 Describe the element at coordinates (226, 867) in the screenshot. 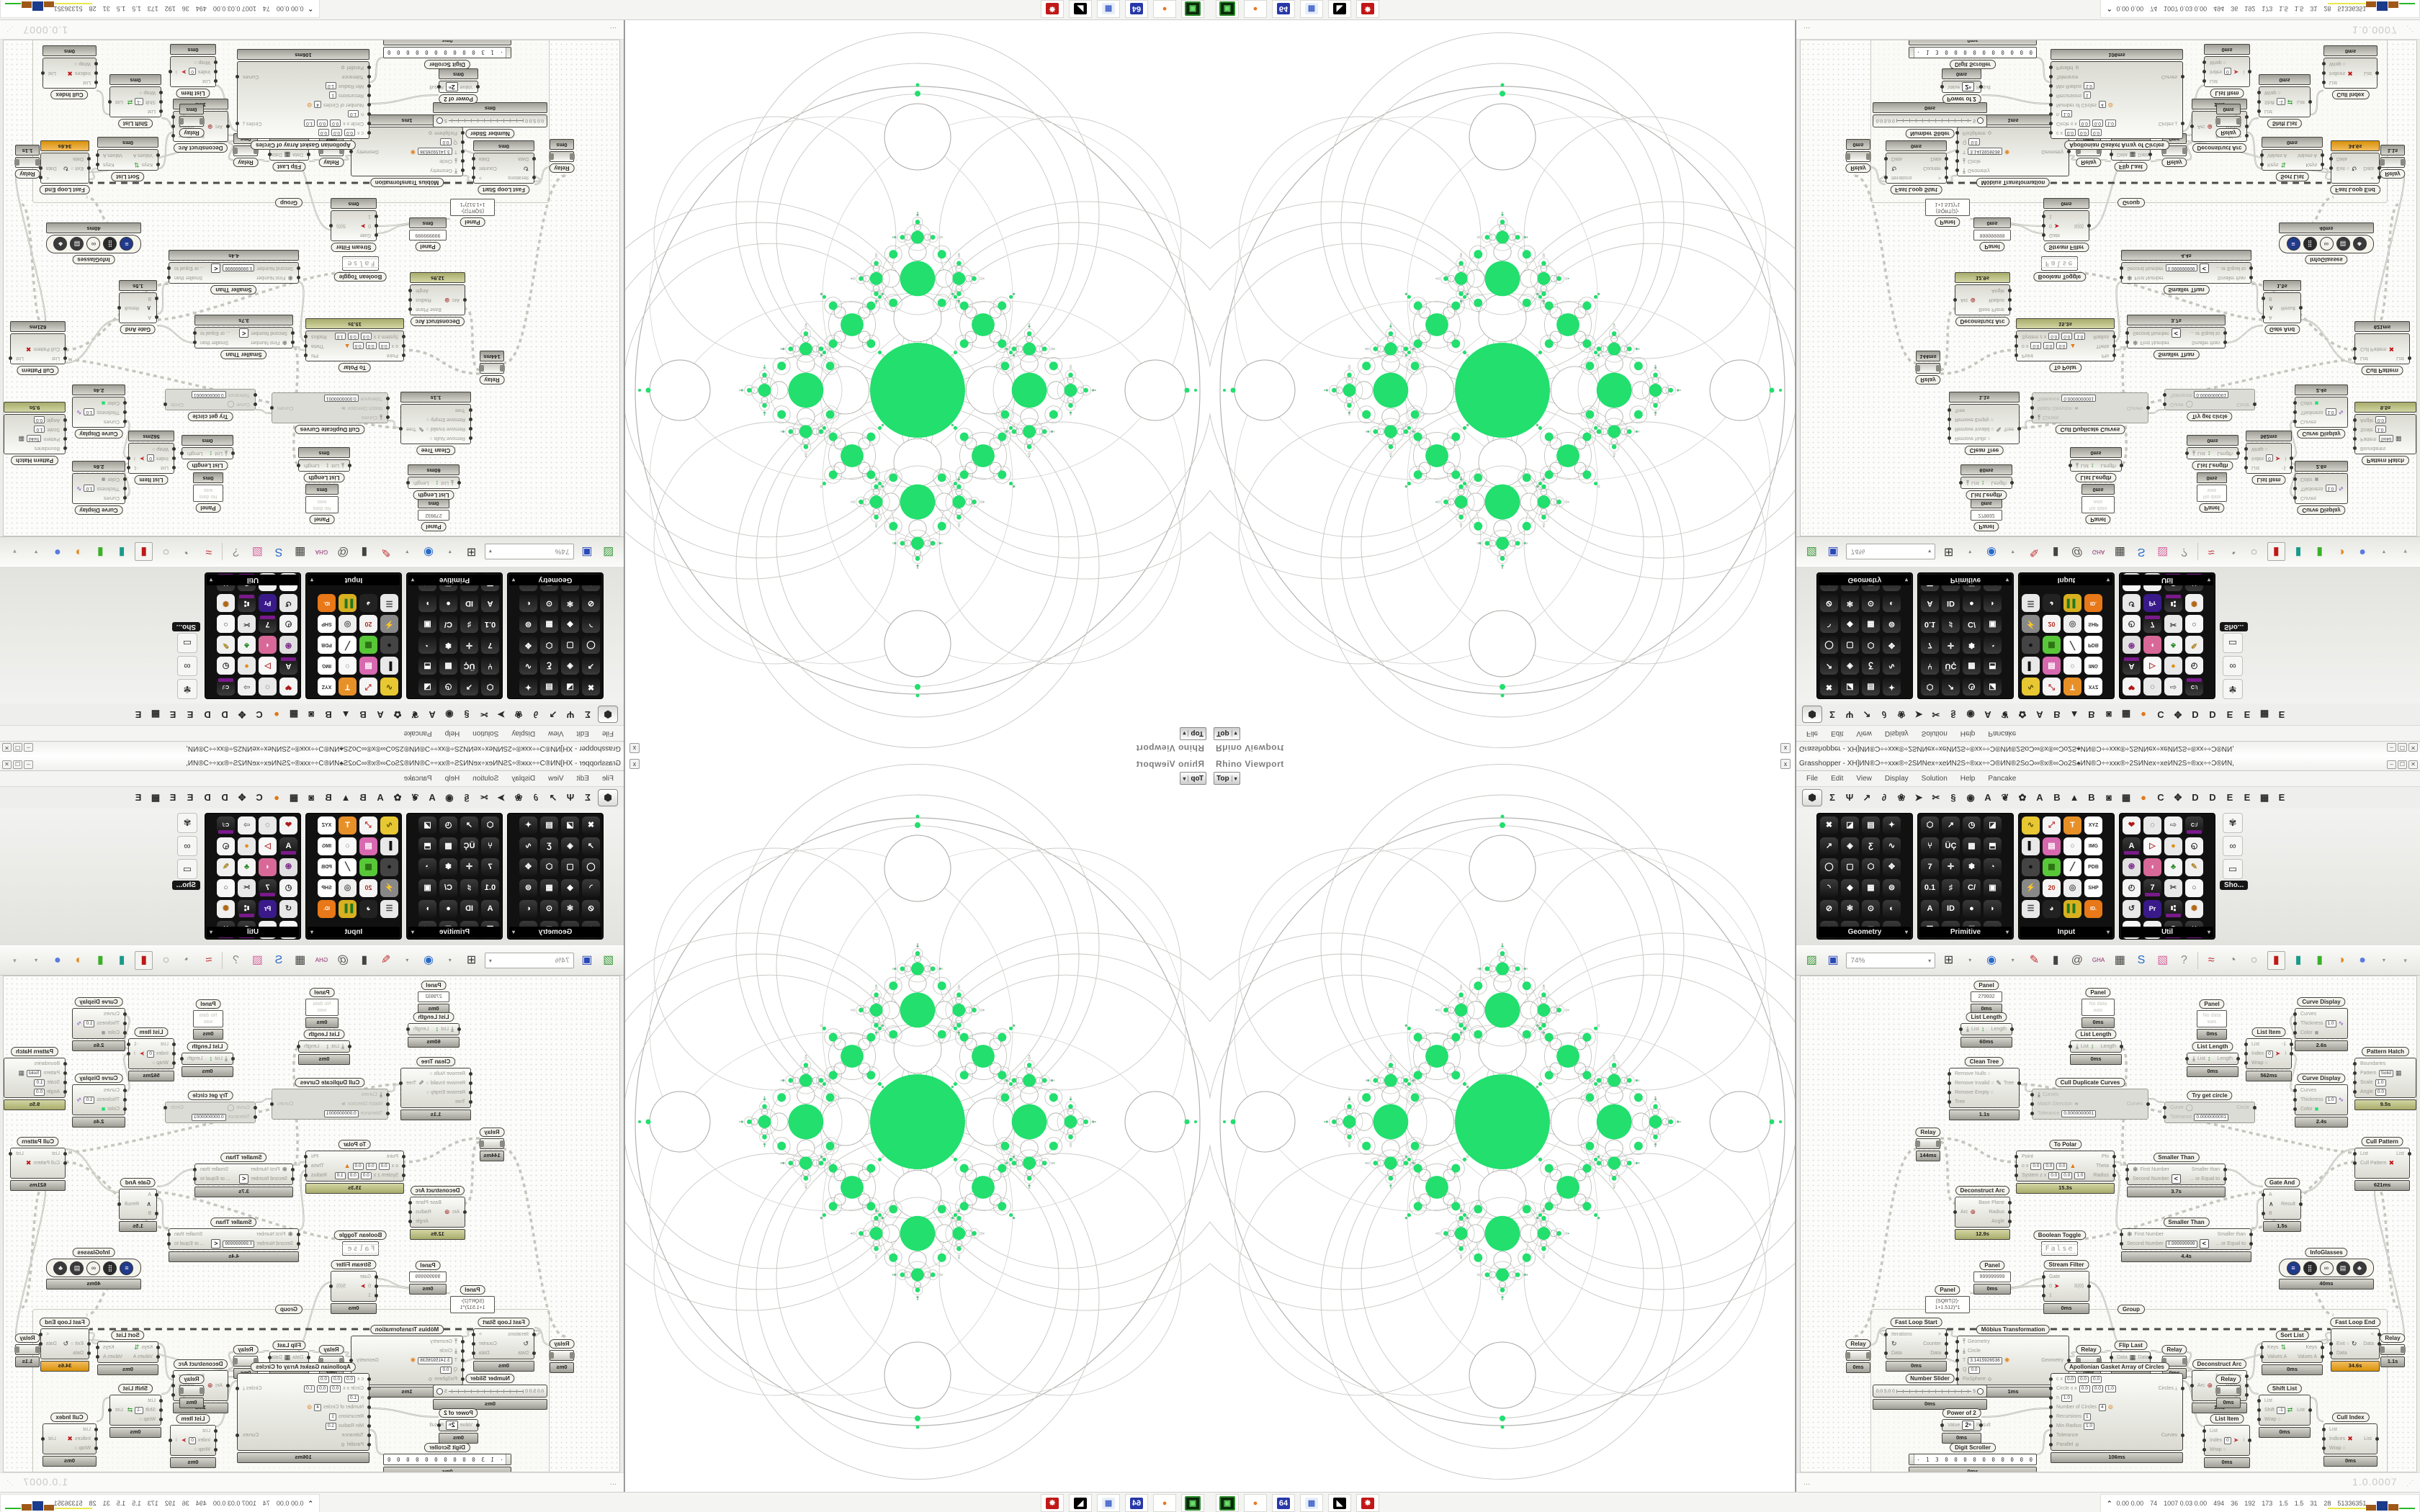

I see `component-icon: ✎` at that location.